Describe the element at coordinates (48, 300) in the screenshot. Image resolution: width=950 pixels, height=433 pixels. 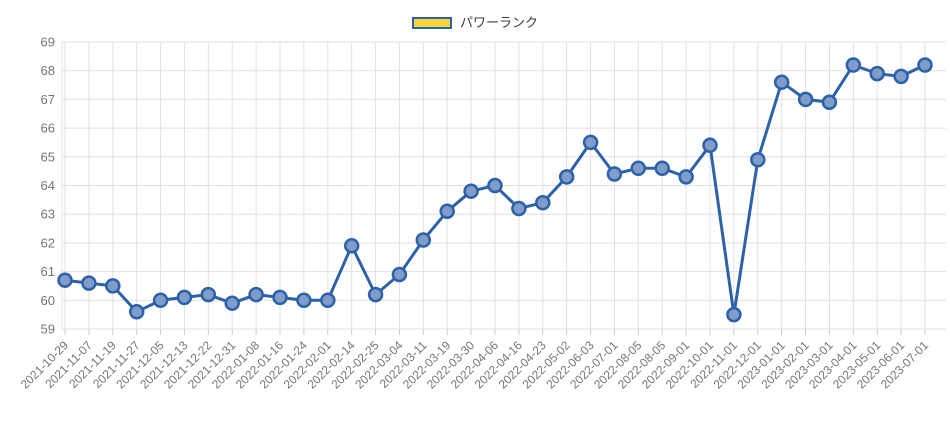
I see `y-axis-label: 60` at that location.